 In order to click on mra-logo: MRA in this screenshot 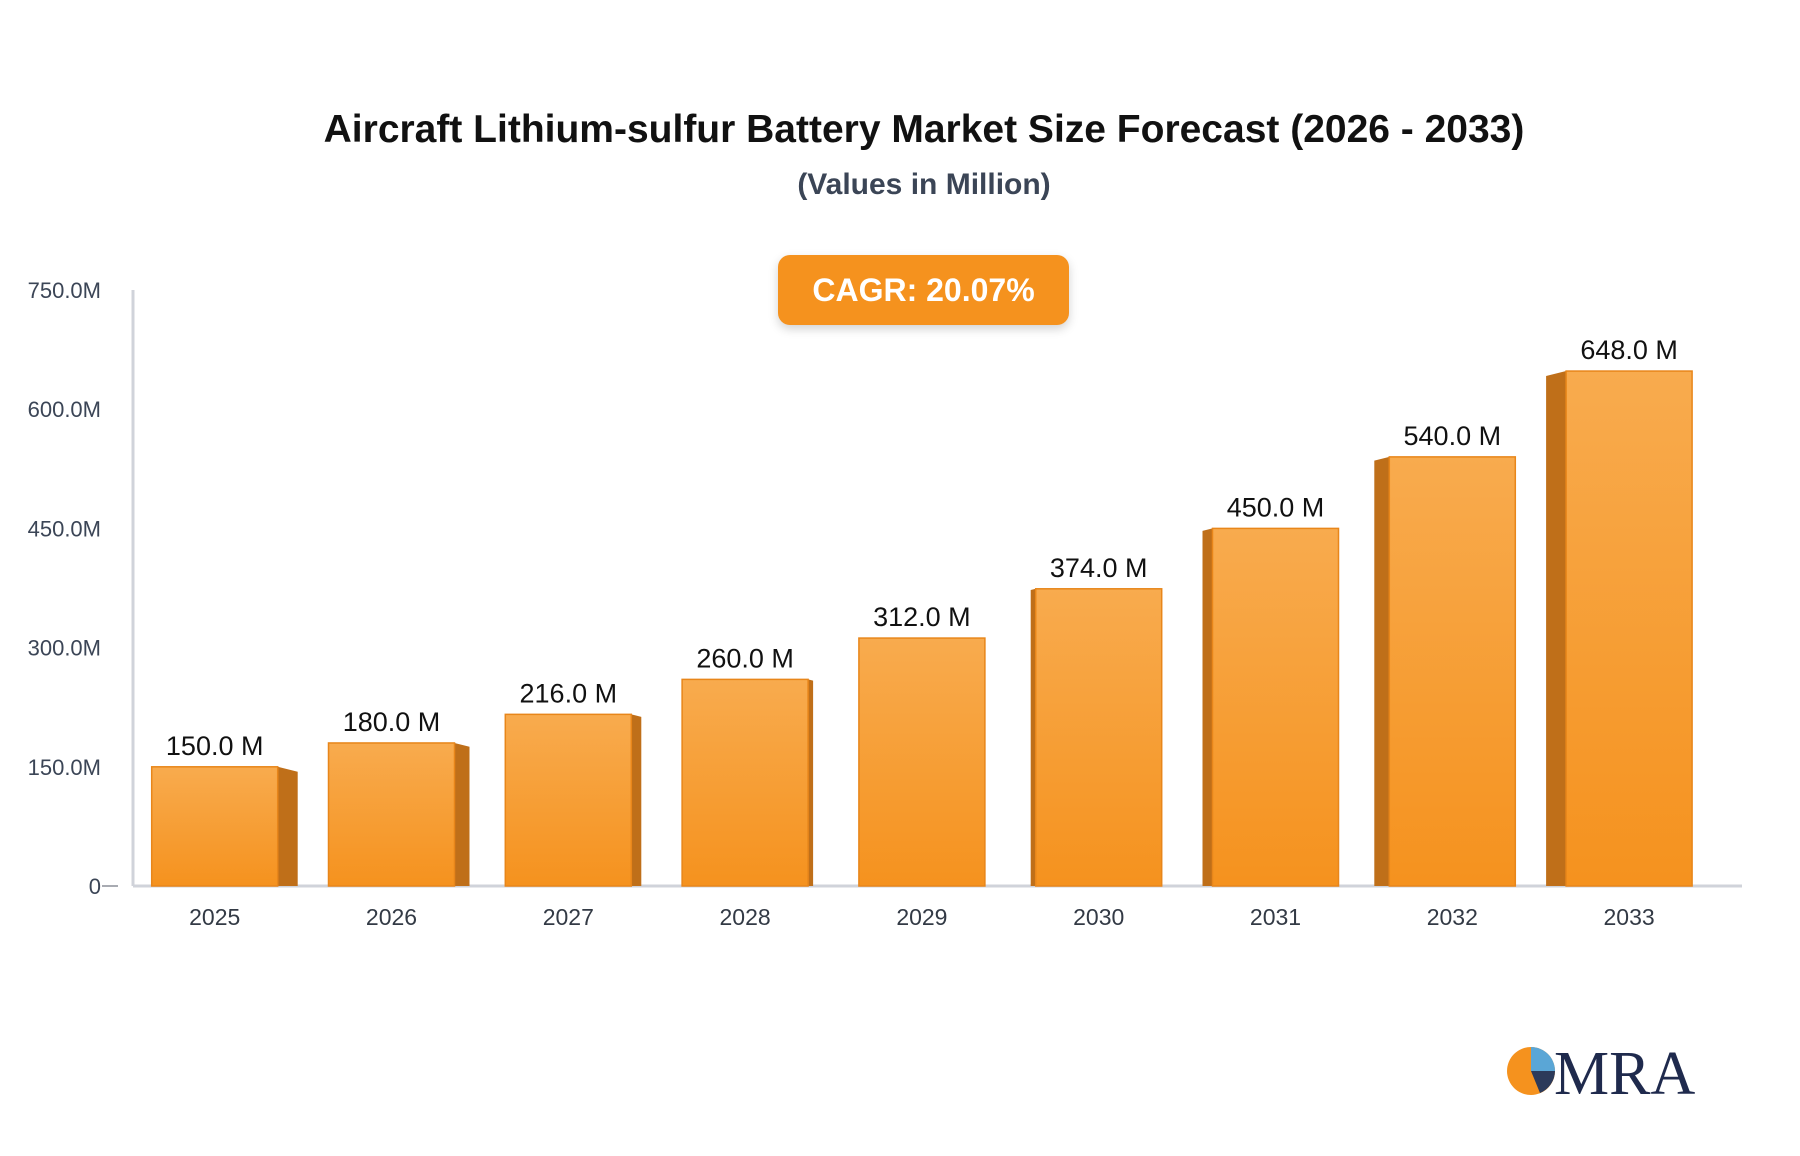, I will do `click(1601, 1074)`.